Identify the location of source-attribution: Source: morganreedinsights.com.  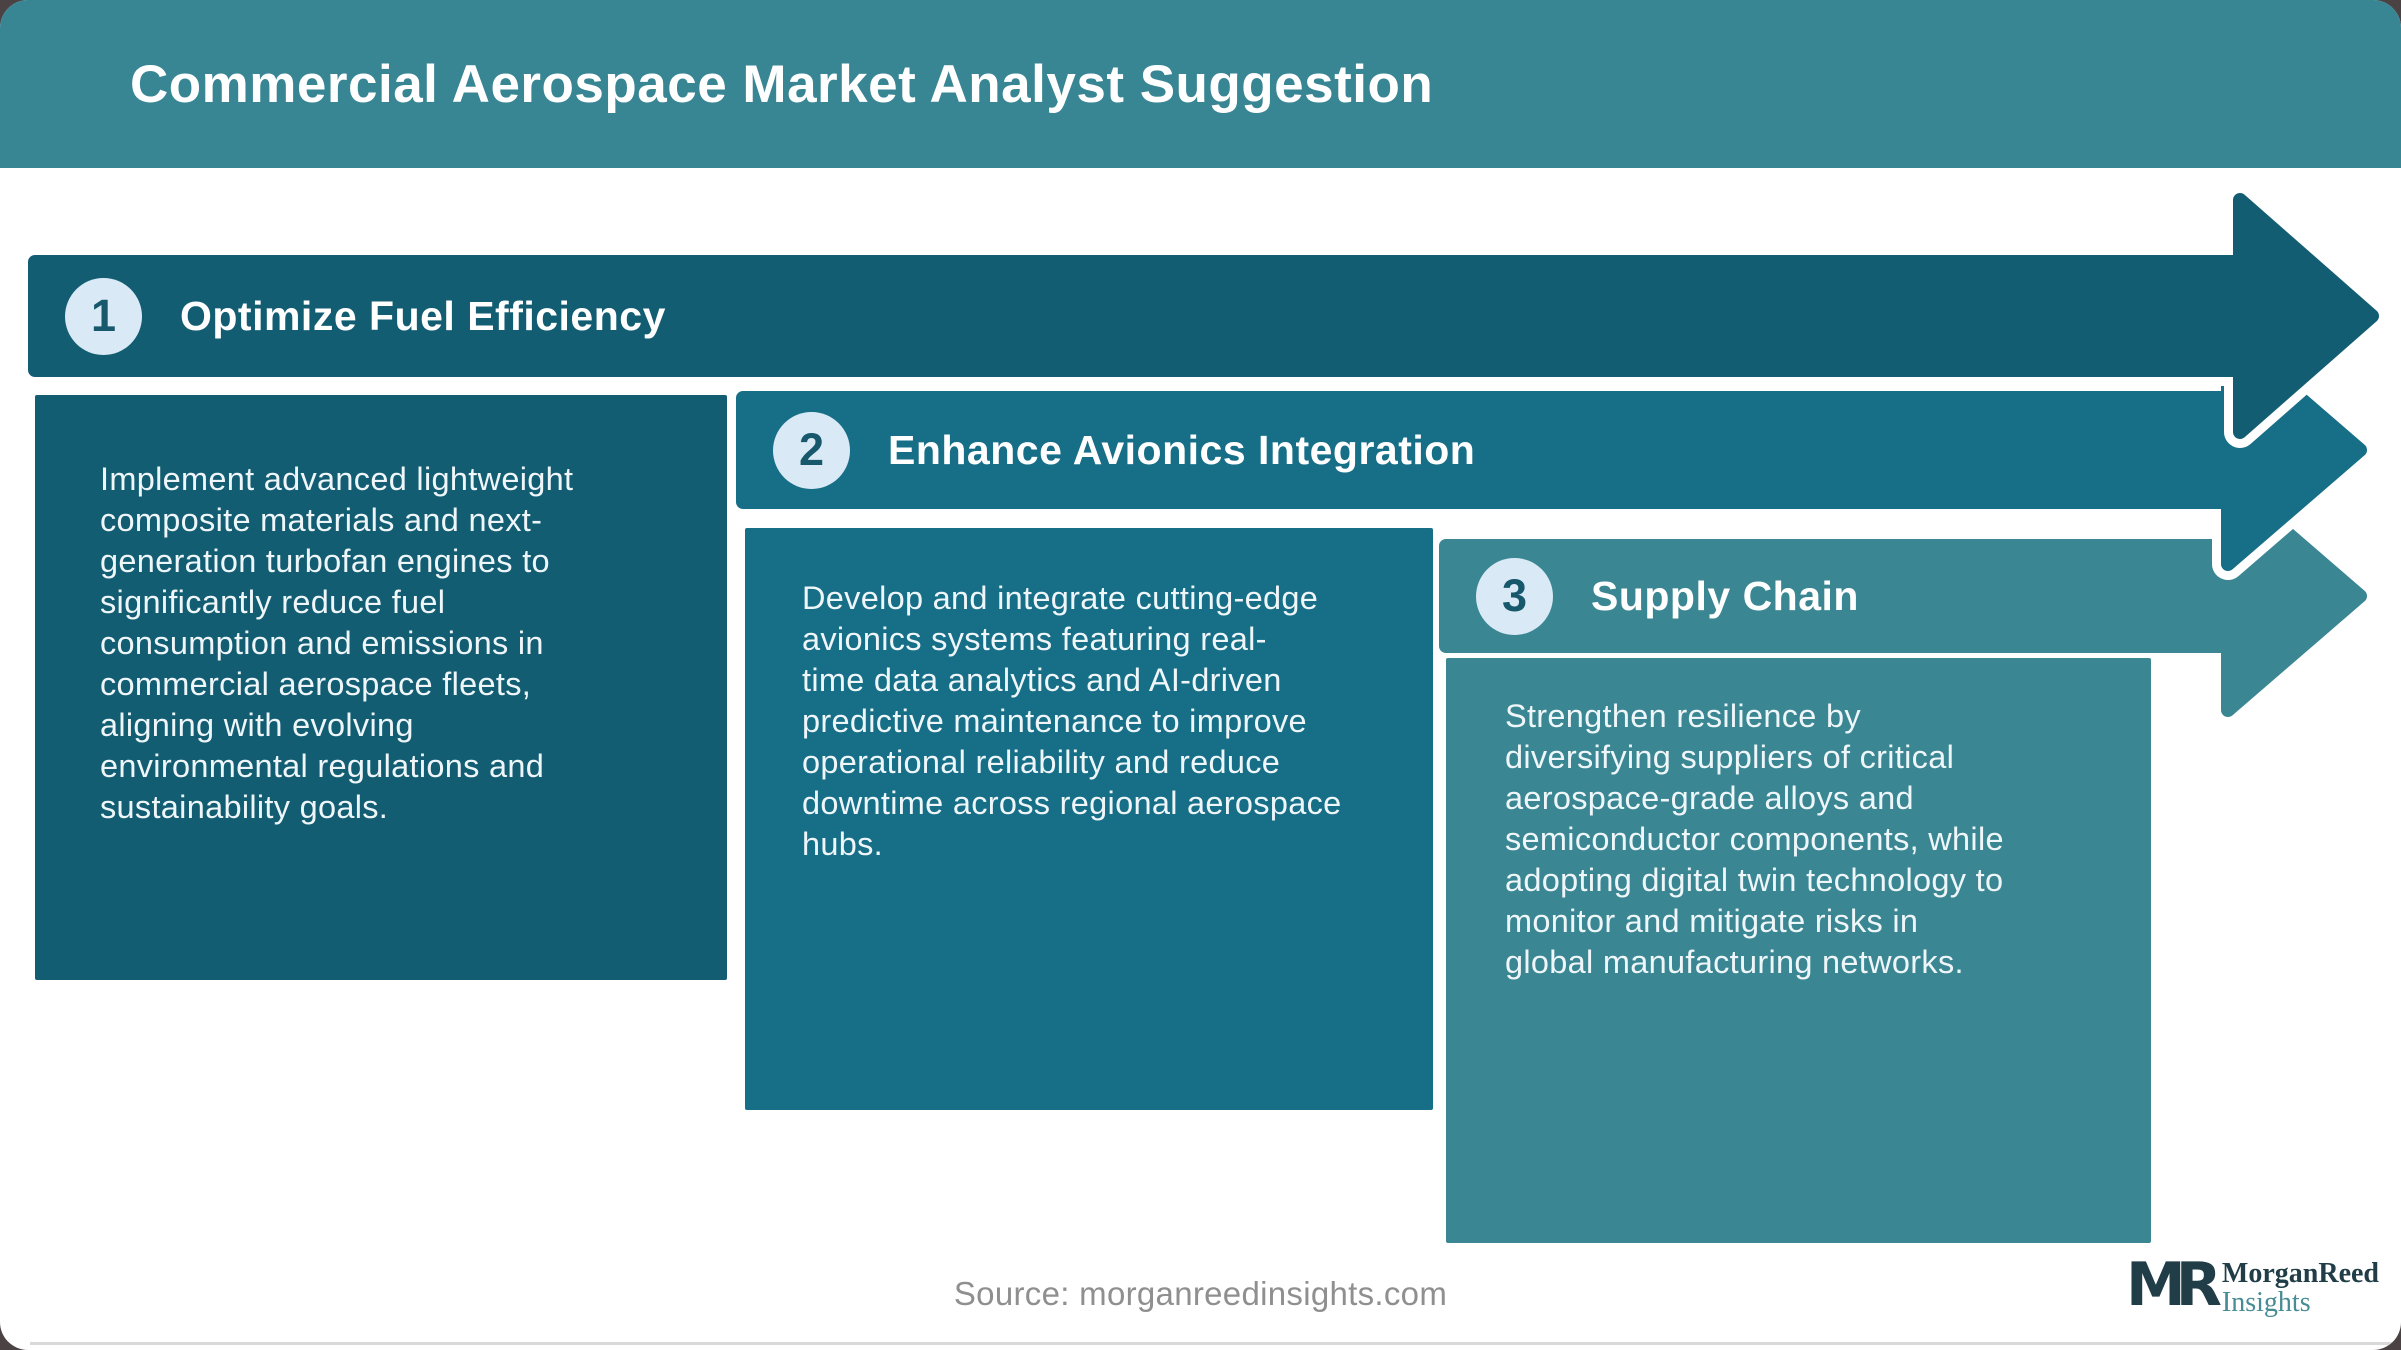
(1200, 1293).